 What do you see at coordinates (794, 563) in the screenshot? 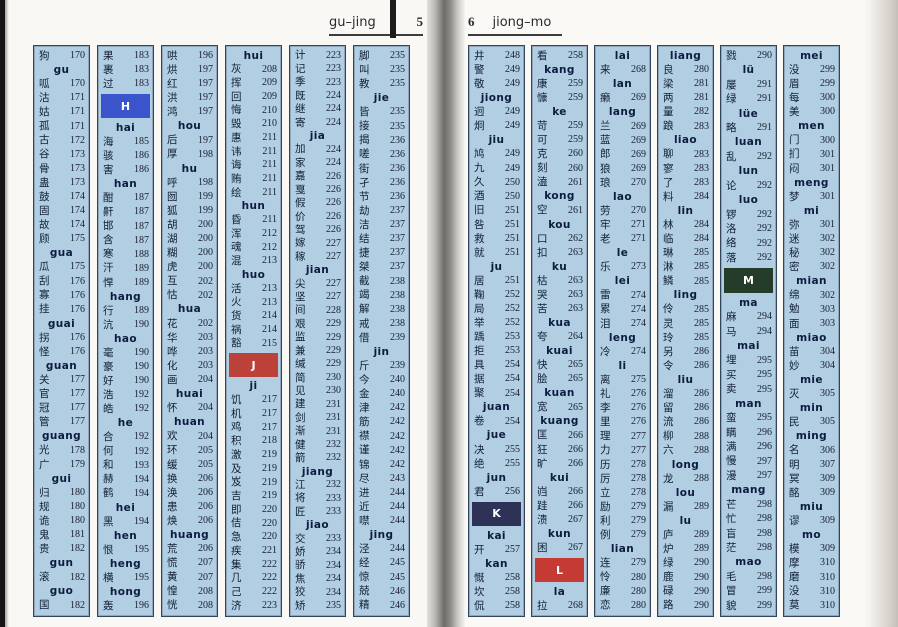
I see `entry-character: 摩` at bounding box center [794, 563].